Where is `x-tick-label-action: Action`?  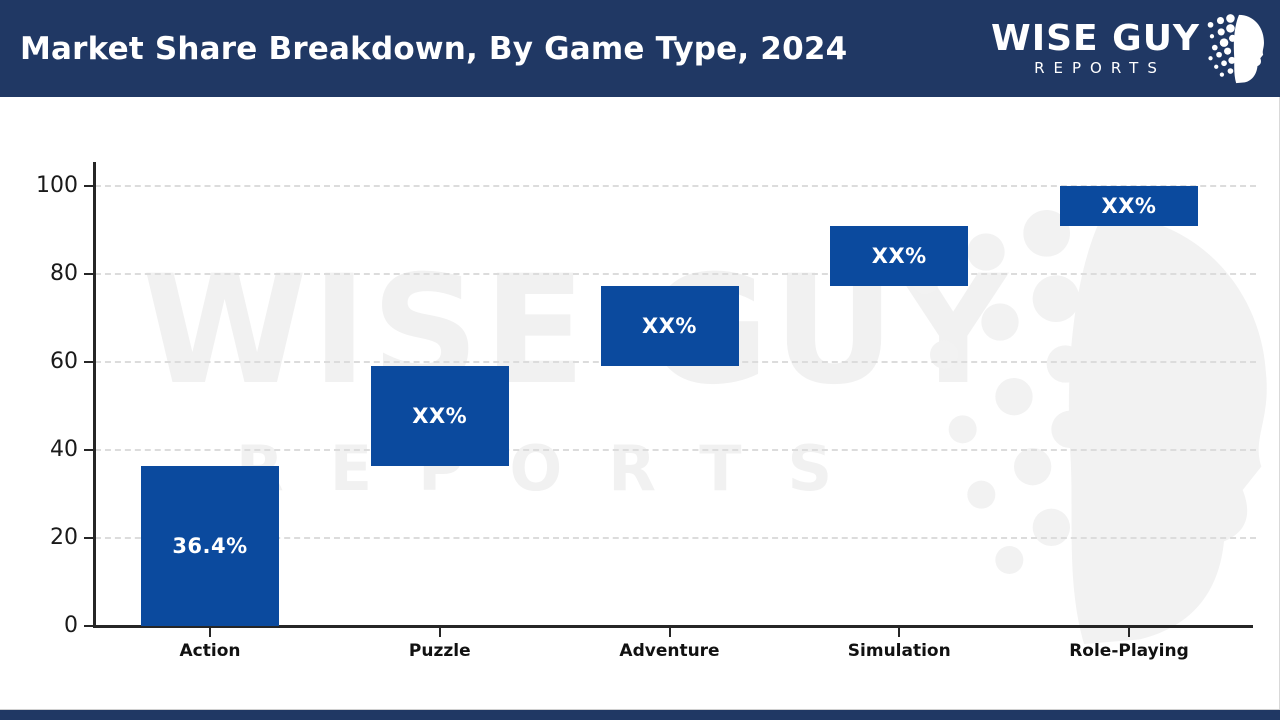
x-tick-label-action: Action is located at coordinates (210, 651).